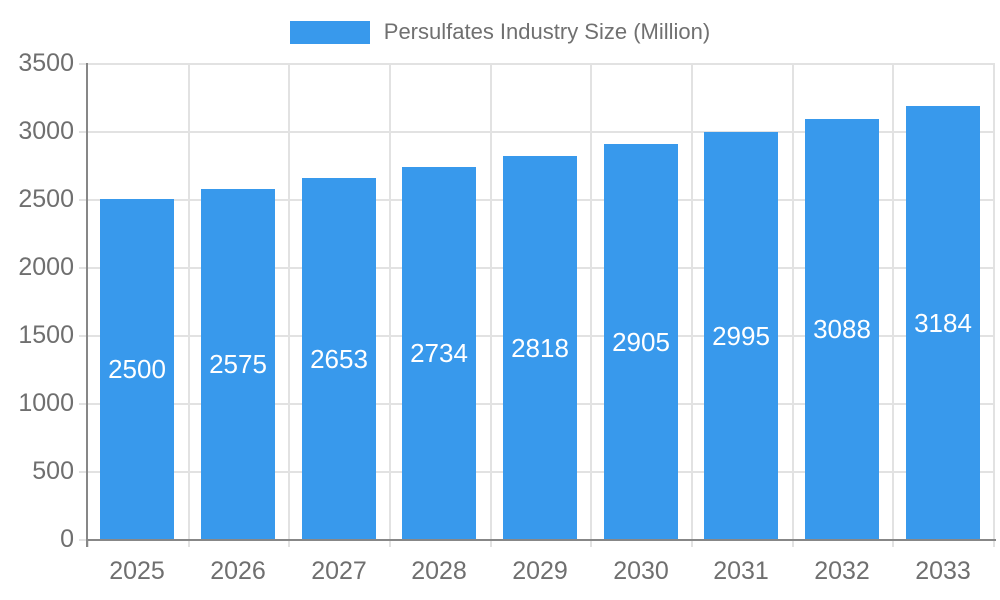  Describe the element at coordinates (339, 571) in the screenshot. I see `x-tick-label: 2027` at that location.